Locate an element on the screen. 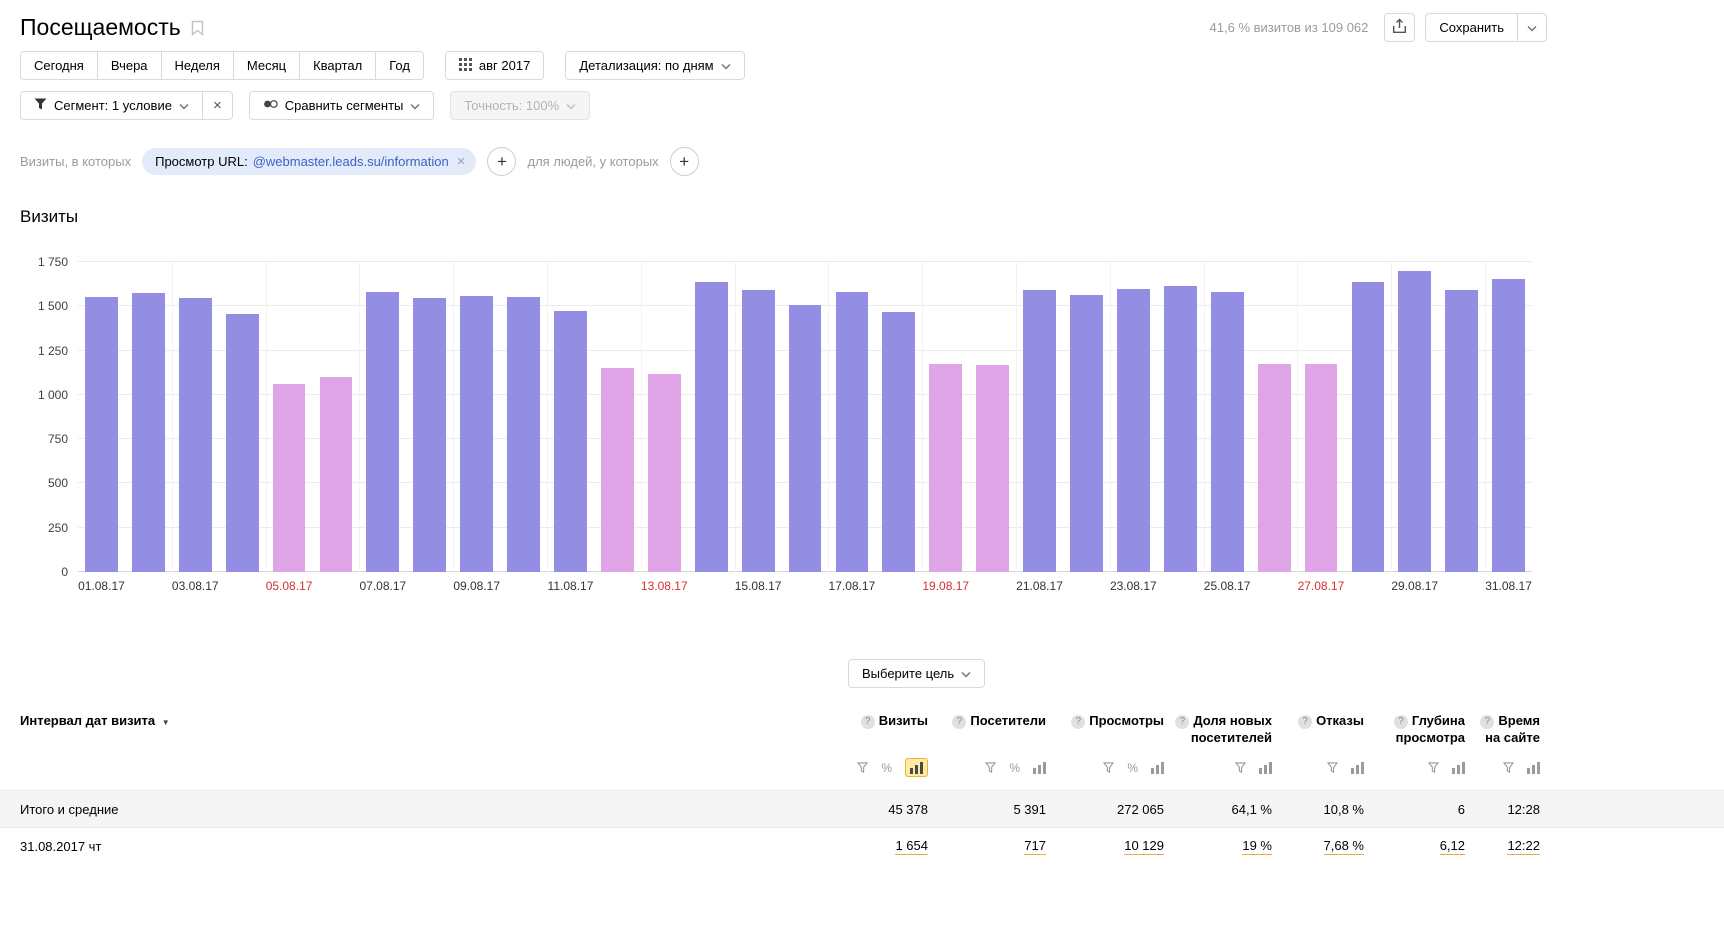 Image resolution: width=1724 pixels, height=938 pixels. cell-value: 10 129 is located at coordinates (1144, 846).